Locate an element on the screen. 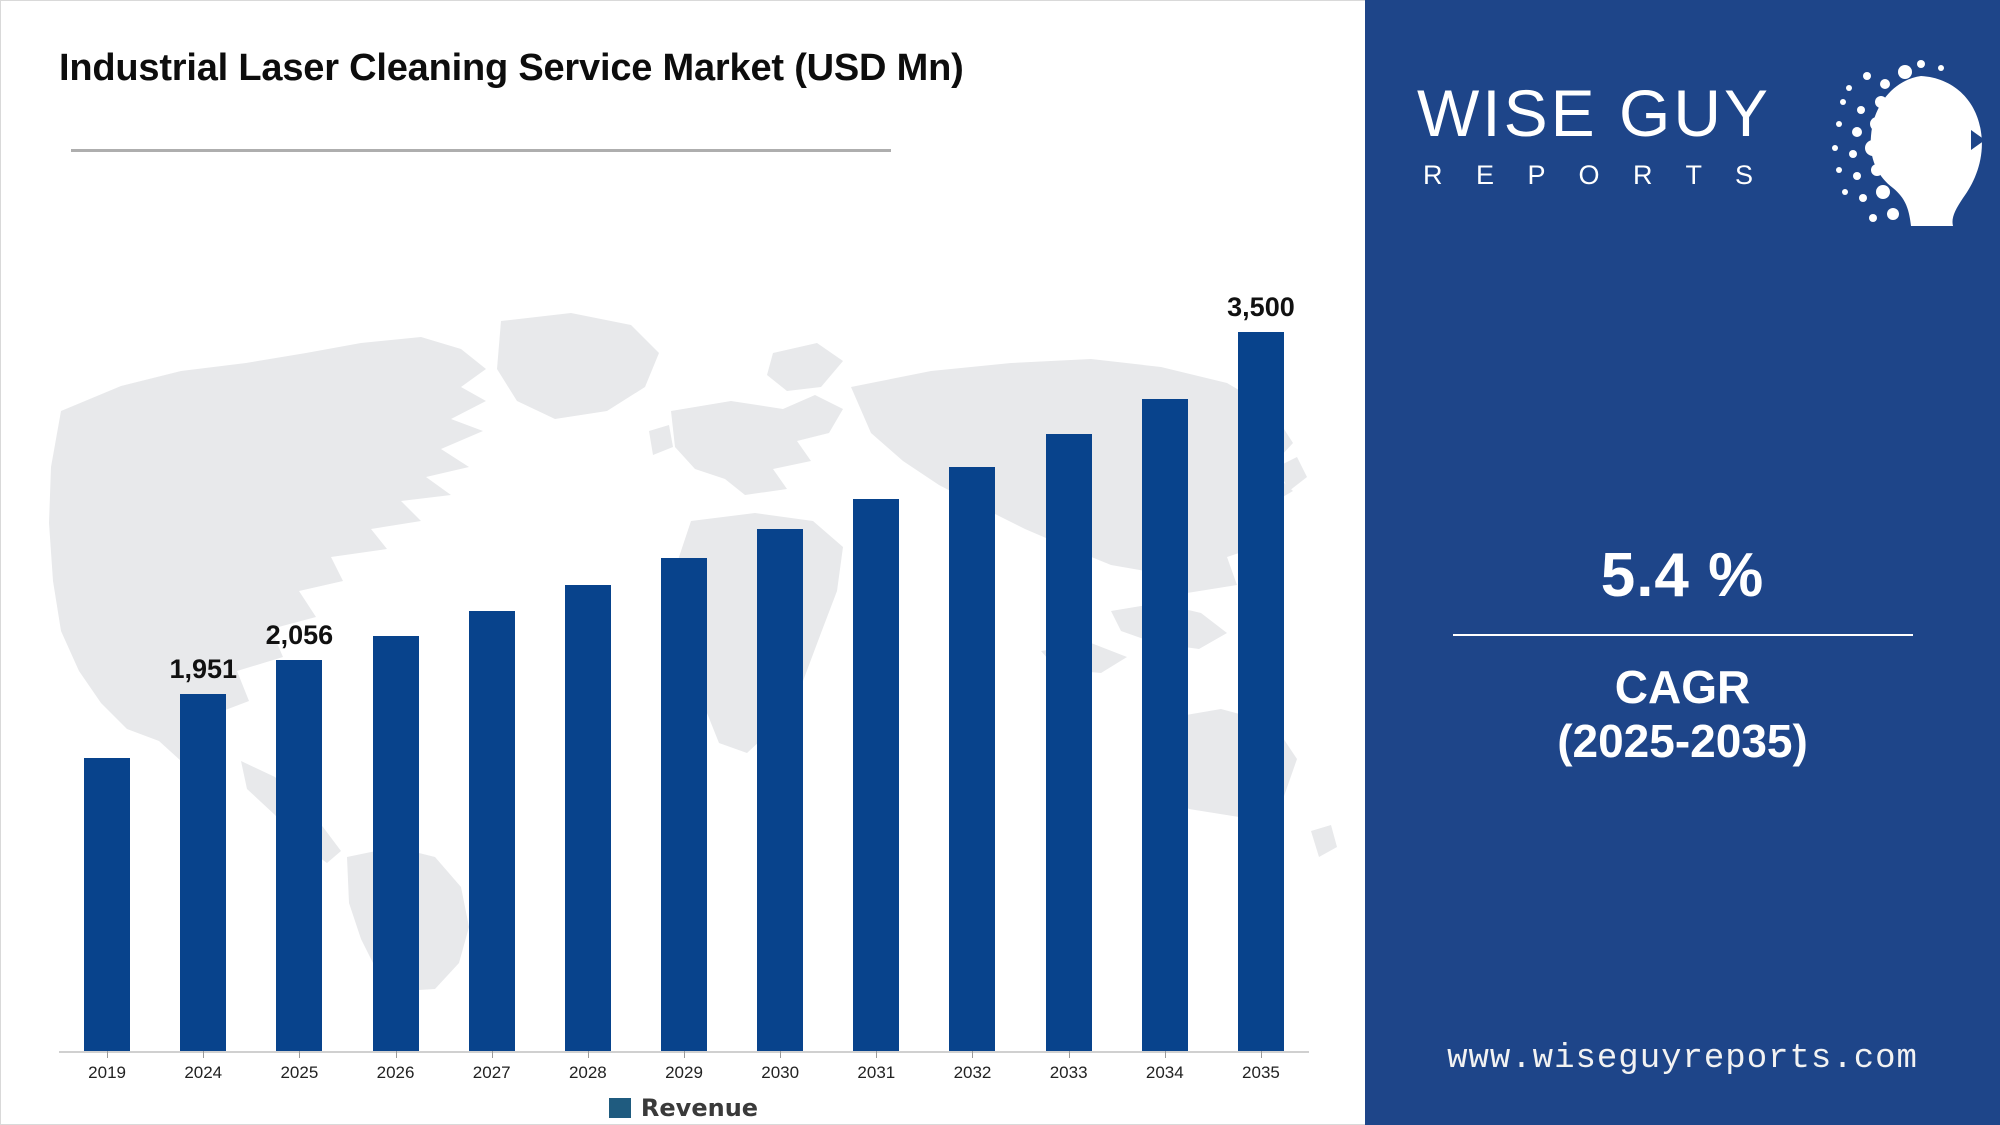 Image resolution: width=2000 pixels, height=1125 pixels. bar-2024 is located at coordinates (203, 872).